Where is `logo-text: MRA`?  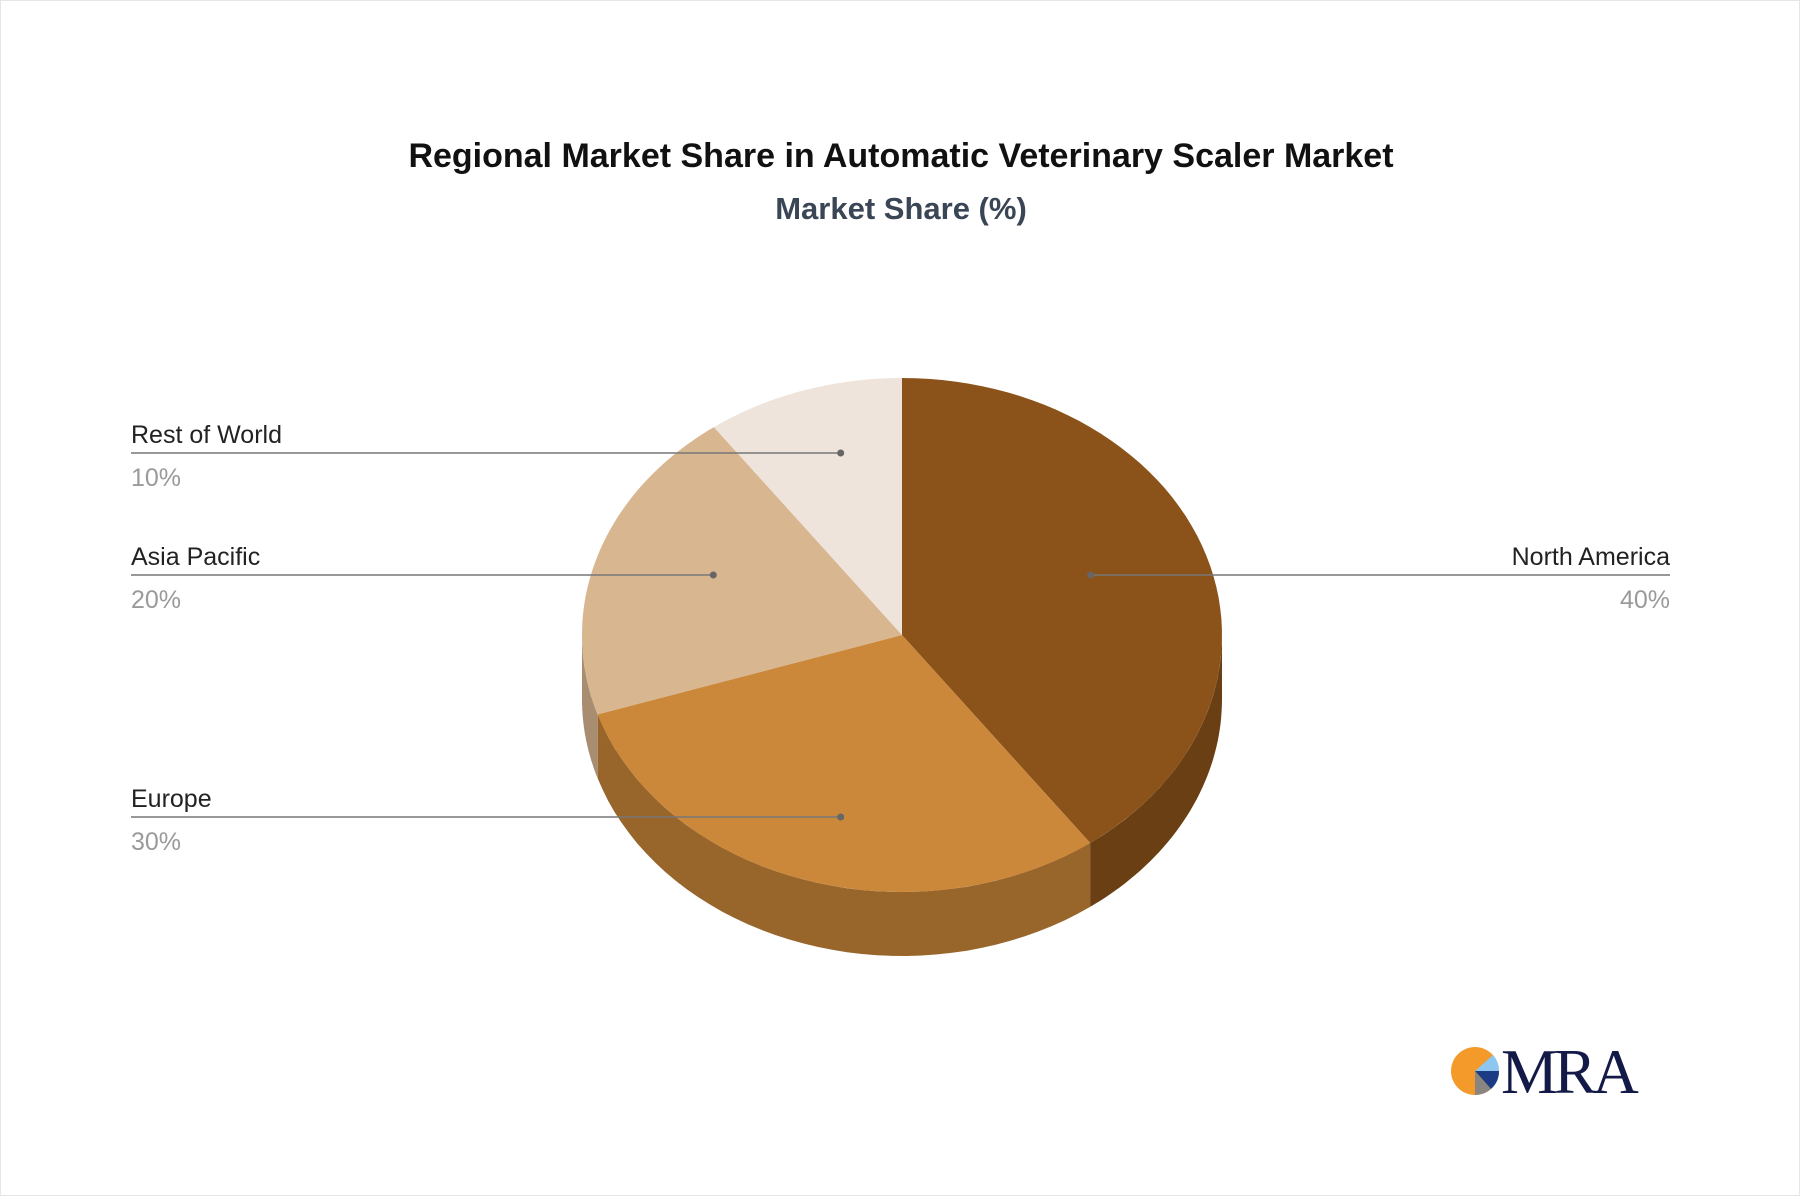 logo-text: MRA is located at coordinates (1570, 1071).